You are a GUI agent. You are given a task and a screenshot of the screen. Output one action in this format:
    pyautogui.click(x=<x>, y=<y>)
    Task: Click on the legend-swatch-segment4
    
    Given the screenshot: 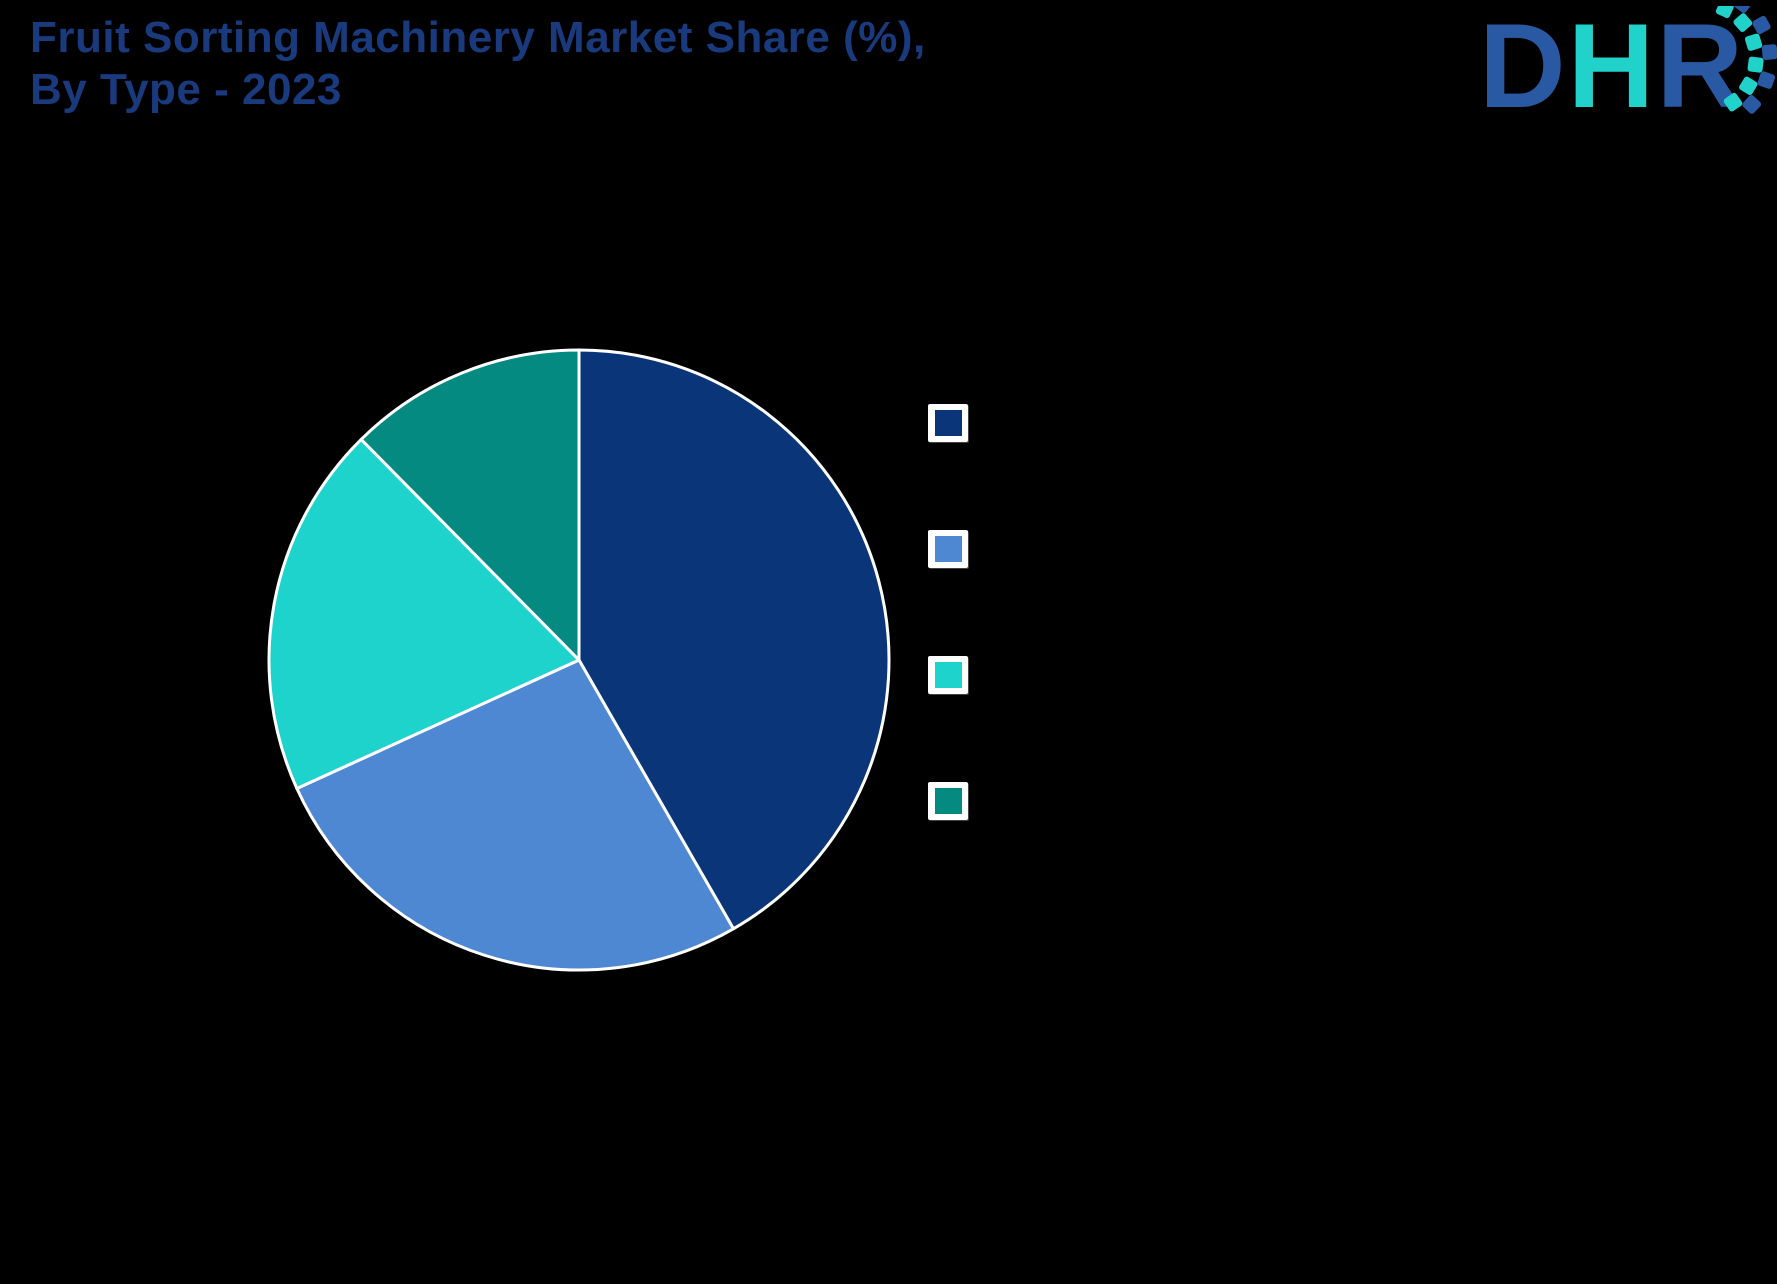 What is the action you would take?
    pyautogui.click(x=948, y=801)
    